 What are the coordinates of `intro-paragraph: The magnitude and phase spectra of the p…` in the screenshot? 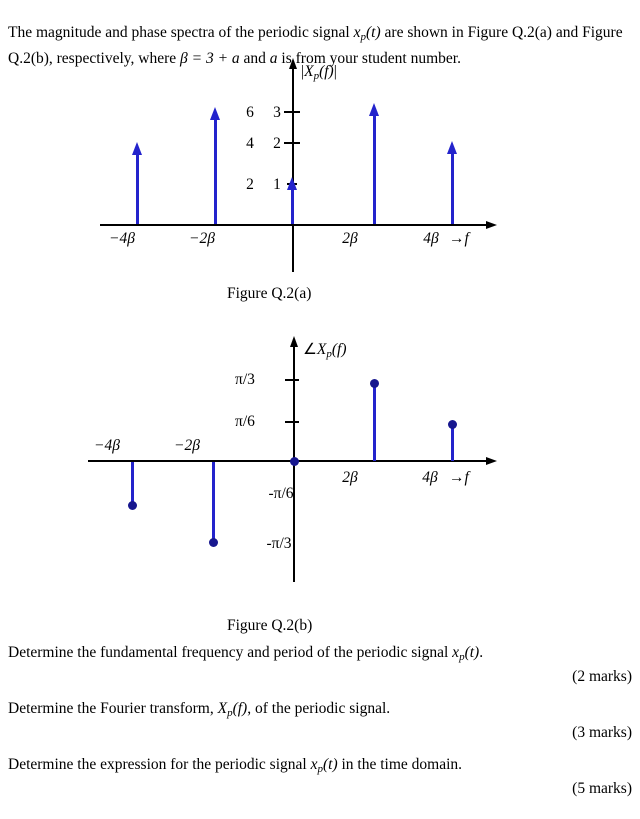 It's located at (321, 46).